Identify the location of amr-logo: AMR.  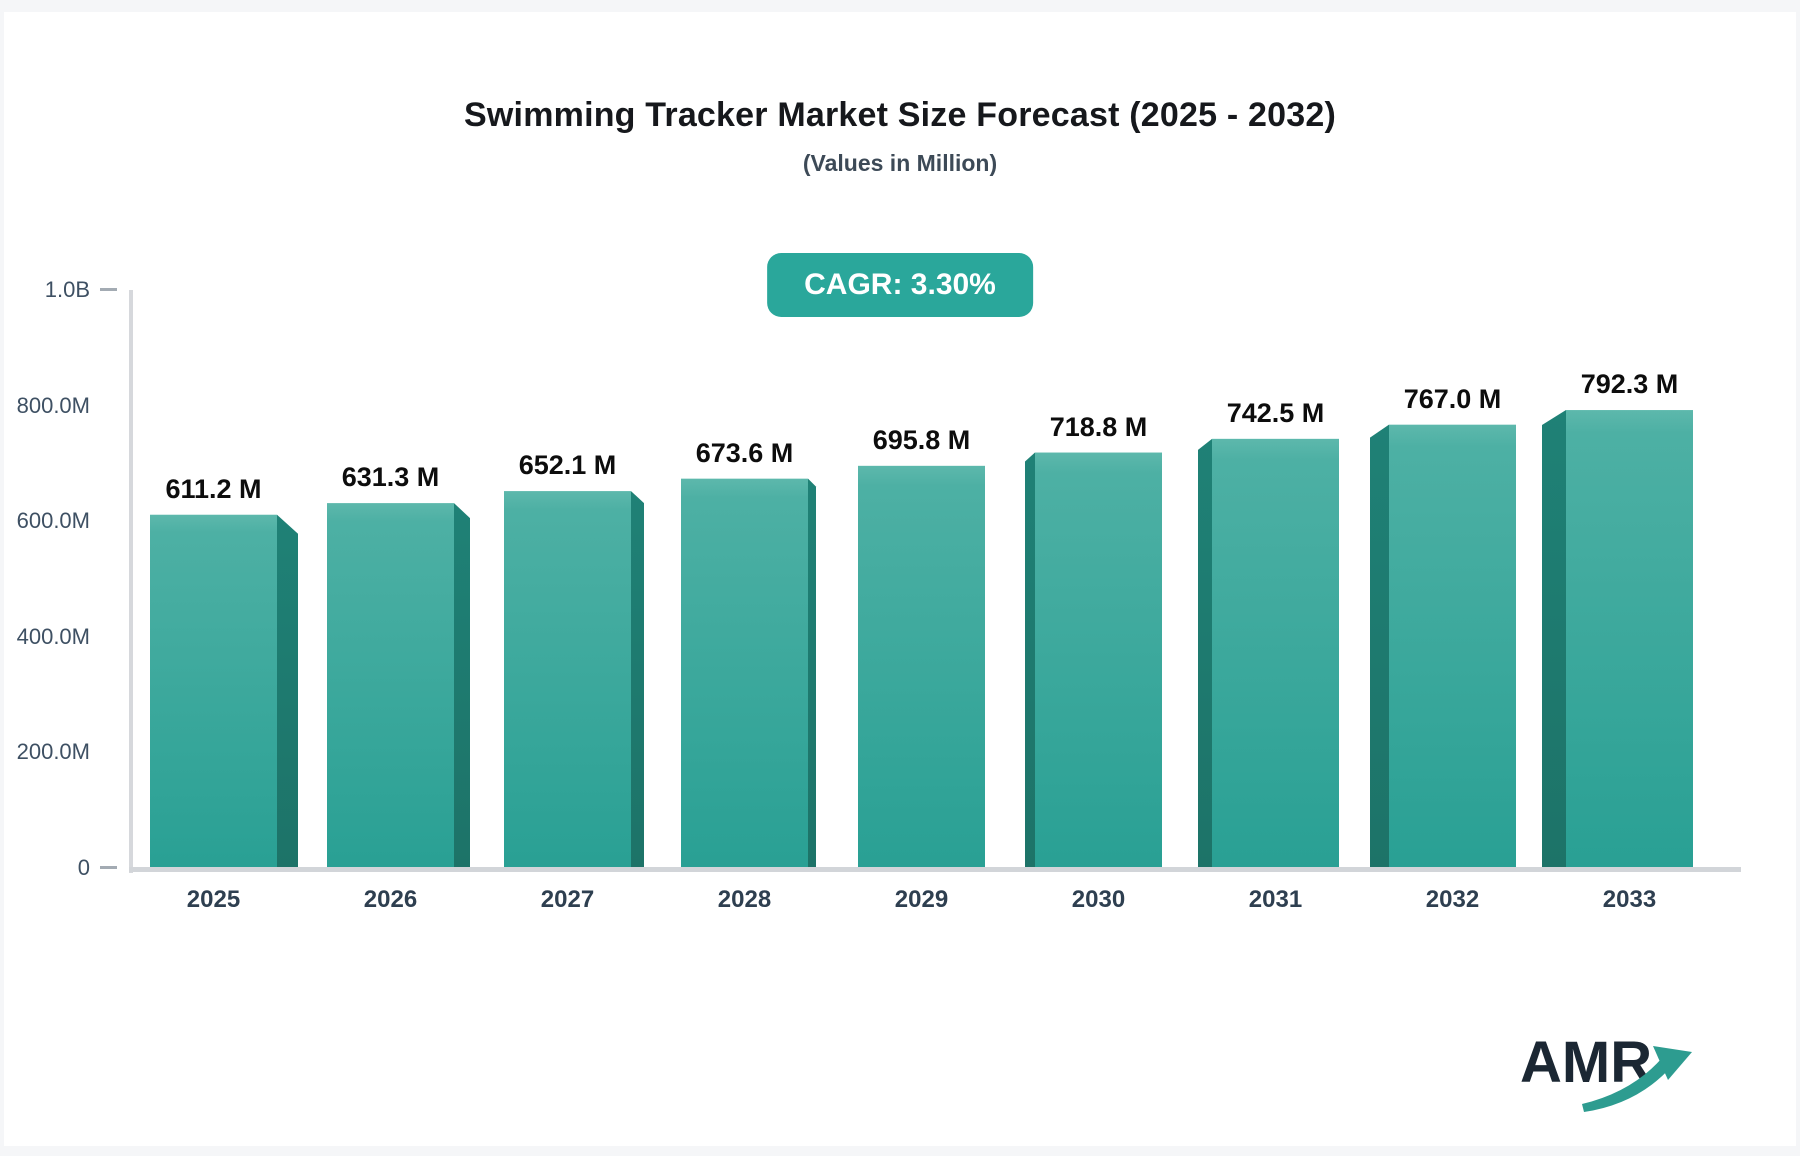
(1606, 1071).